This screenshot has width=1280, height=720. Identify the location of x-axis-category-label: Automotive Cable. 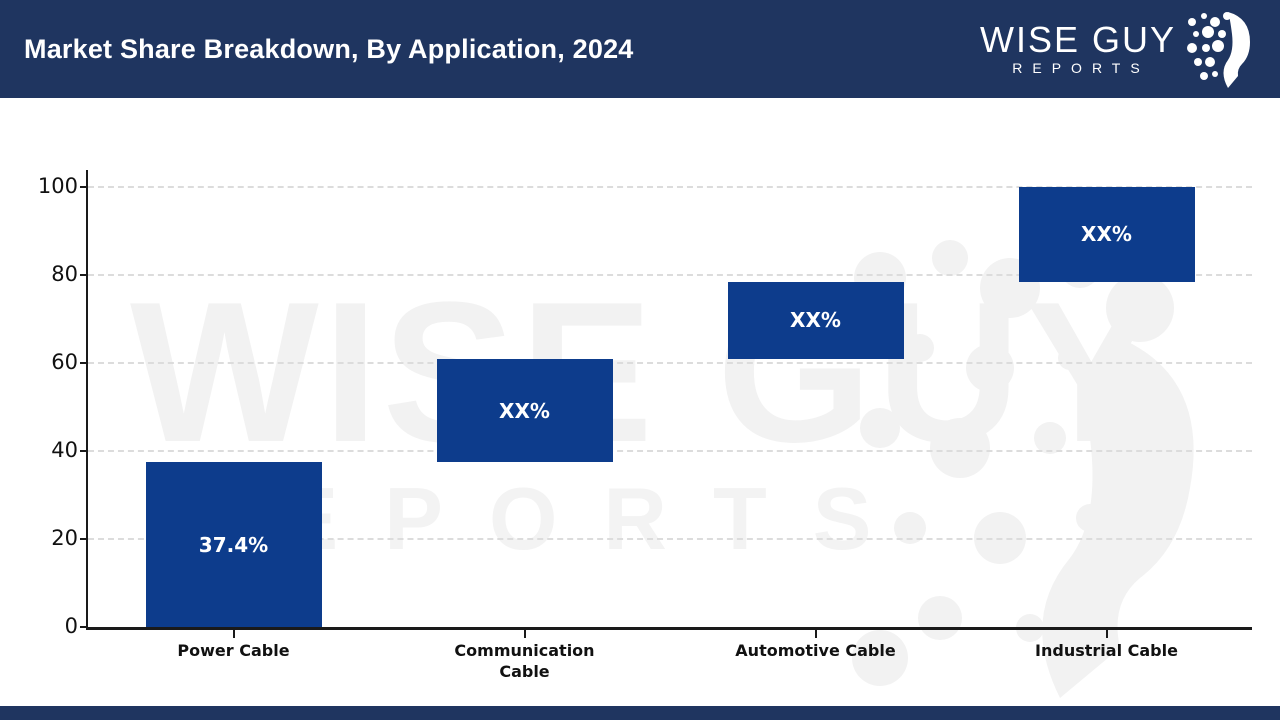
(815, 650).